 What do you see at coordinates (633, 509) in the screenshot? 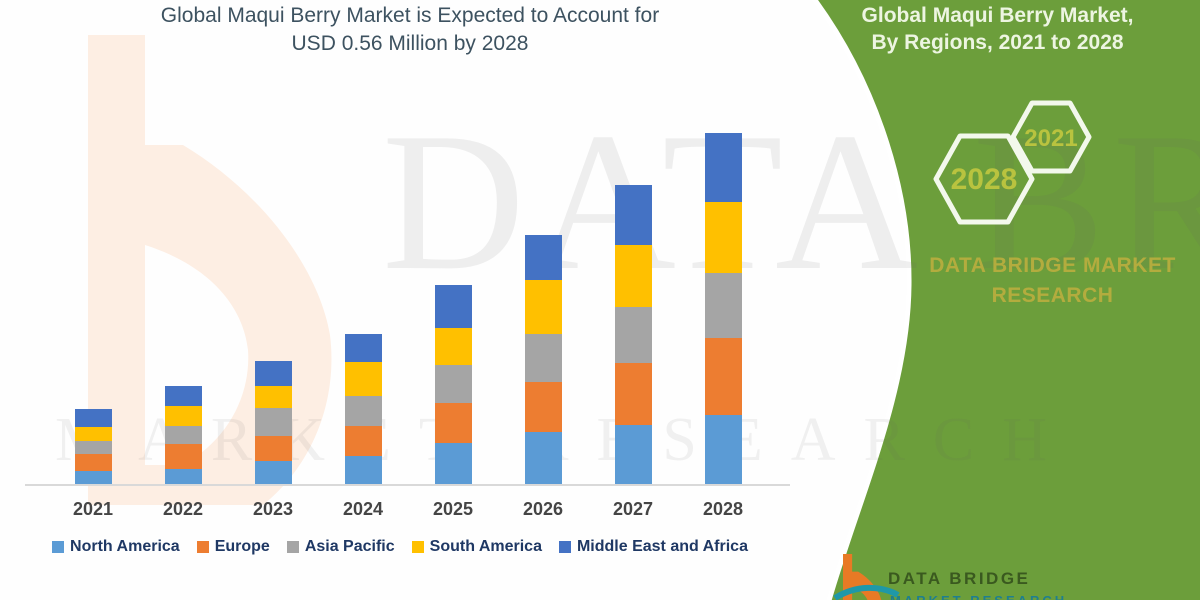
I see `x-axis-label-2027: 2027` at bounding box center [633, 509].